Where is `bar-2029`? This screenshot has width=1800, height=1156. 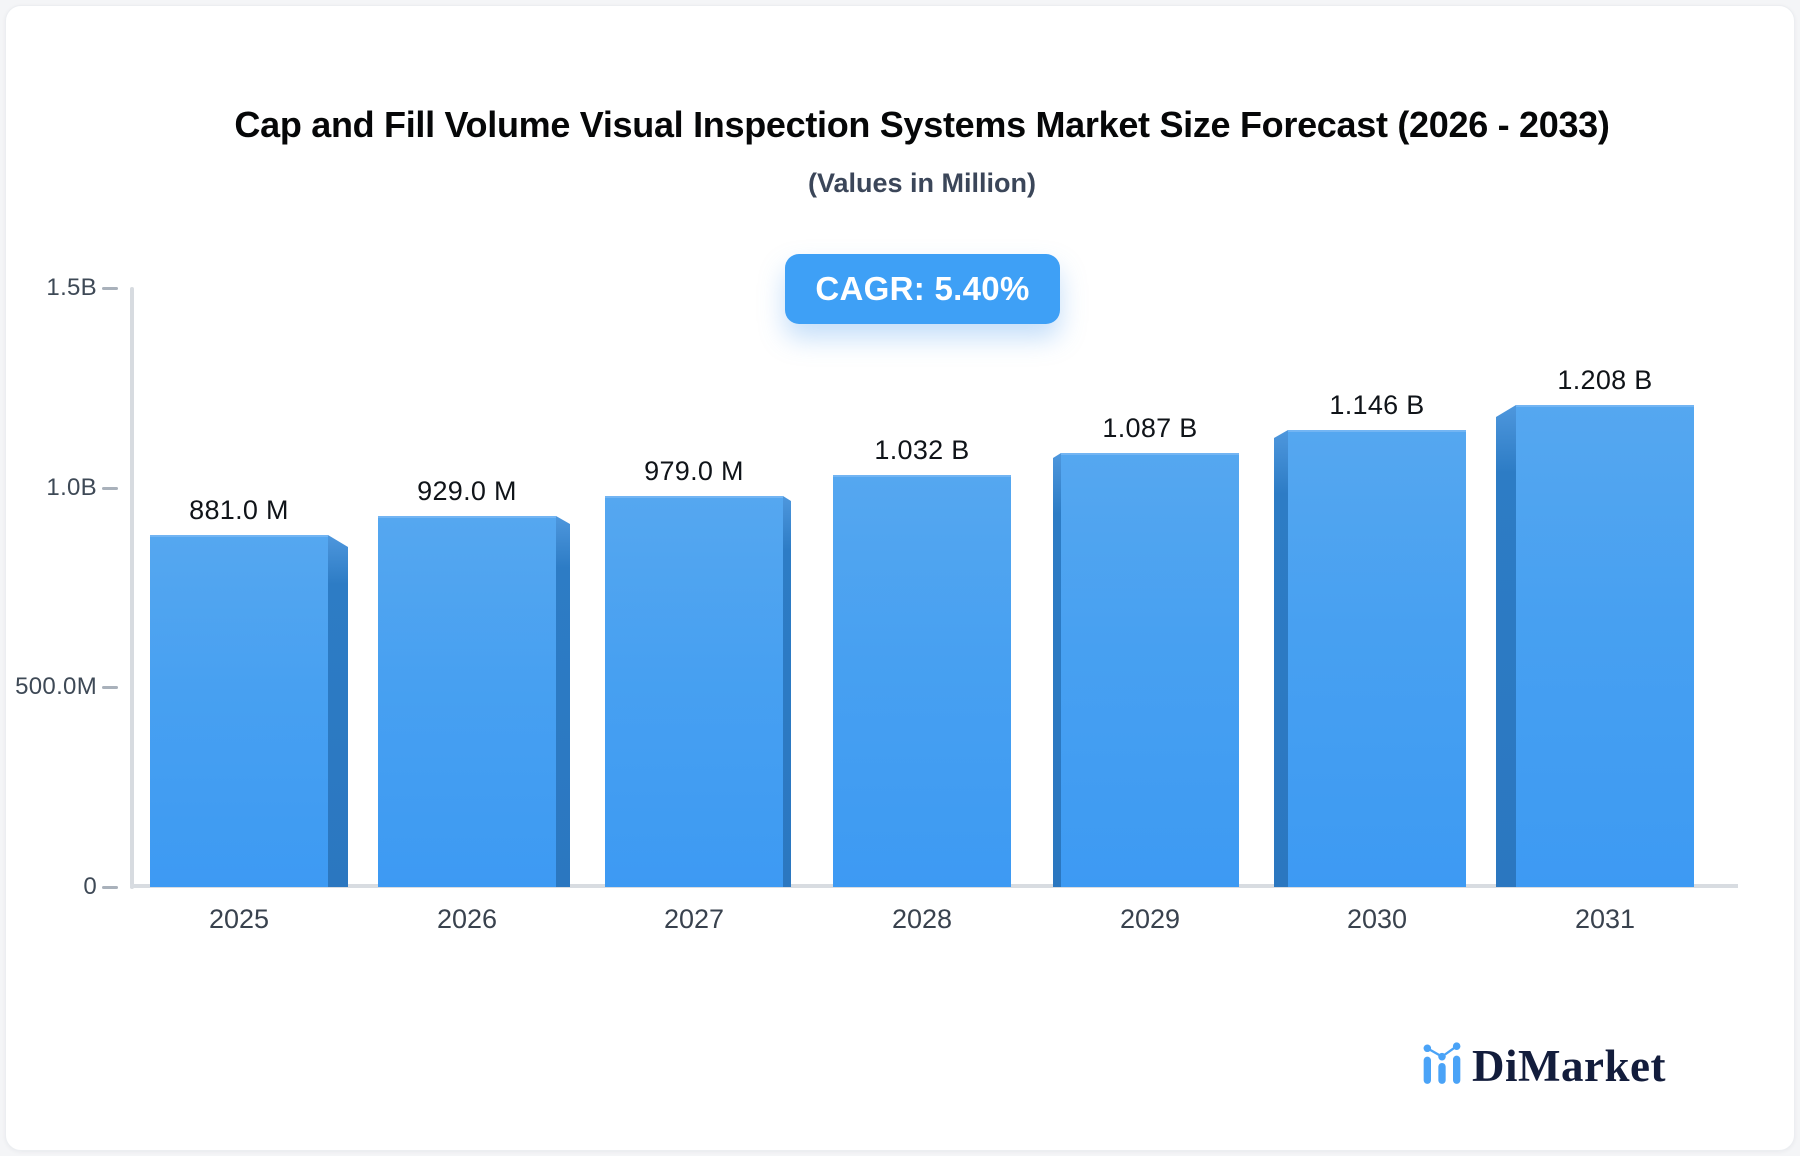 bar-2029 is located at coordinates (1150, 670).